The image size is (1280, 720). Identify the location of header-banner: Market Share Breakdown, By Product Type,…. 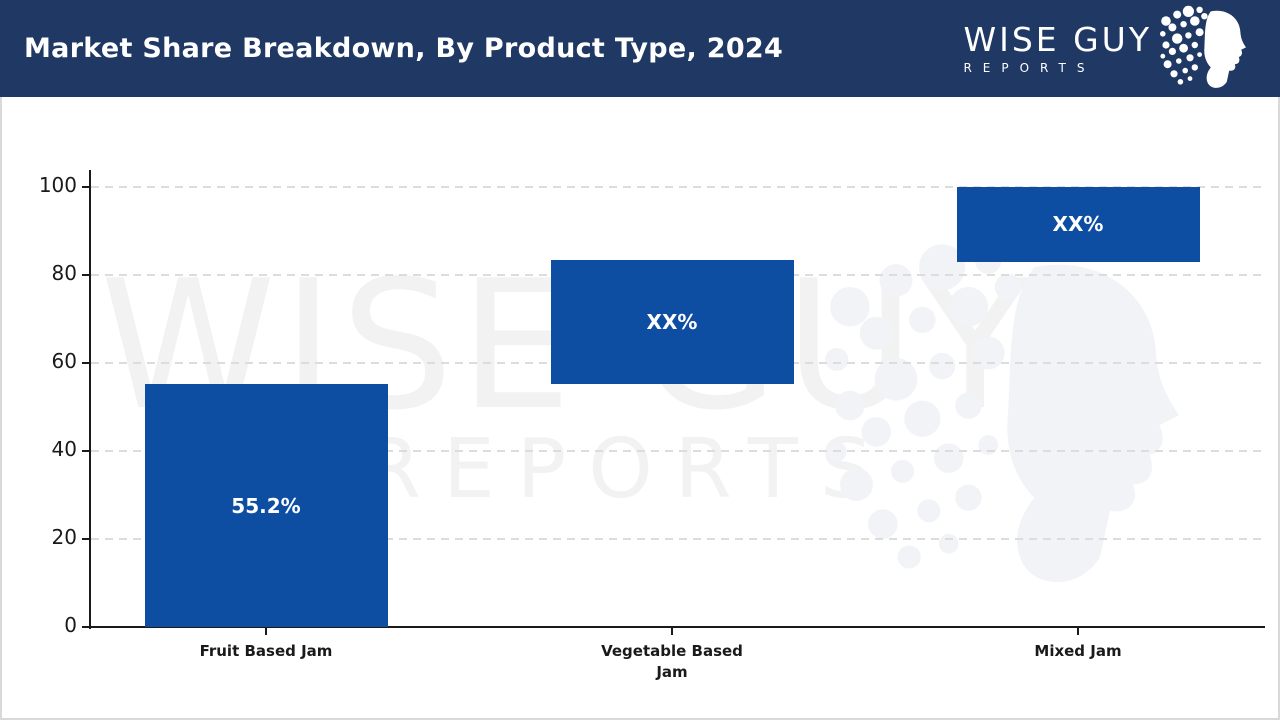
(640, 48).